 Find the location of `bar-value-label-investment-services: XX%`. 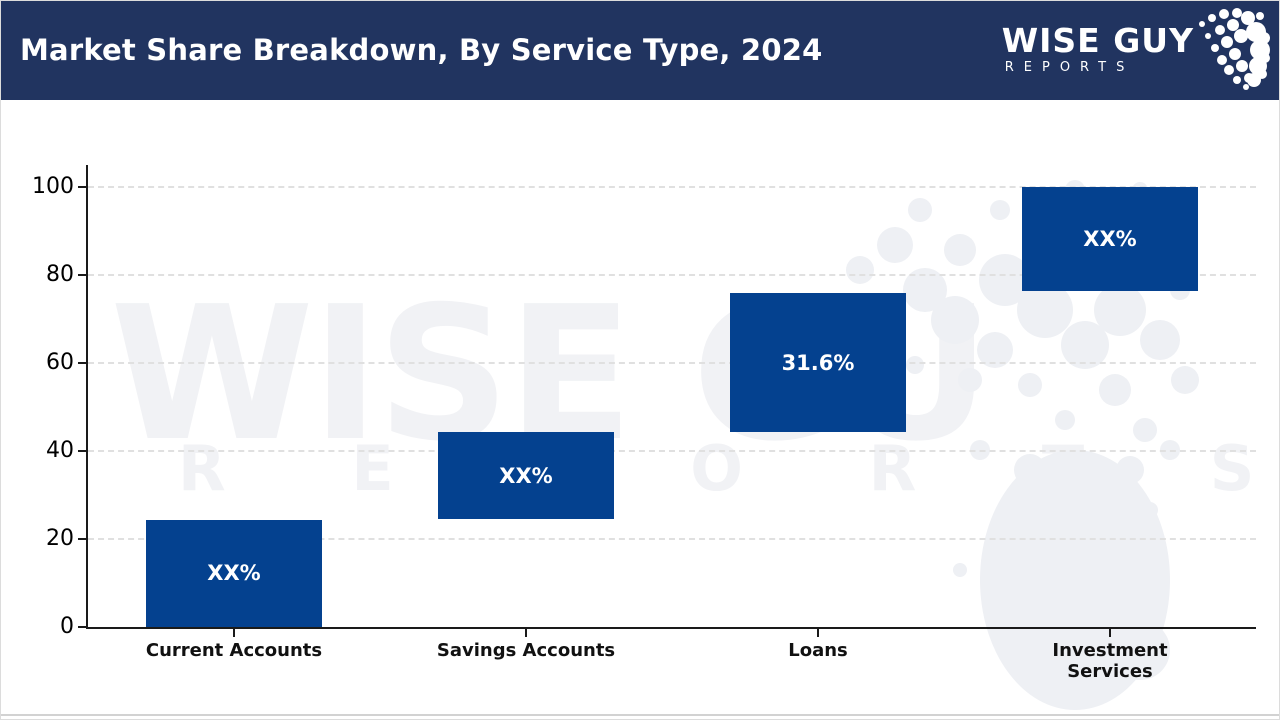

bar-value-label-investment-services: XX% is located at coordinates (1110, 238).